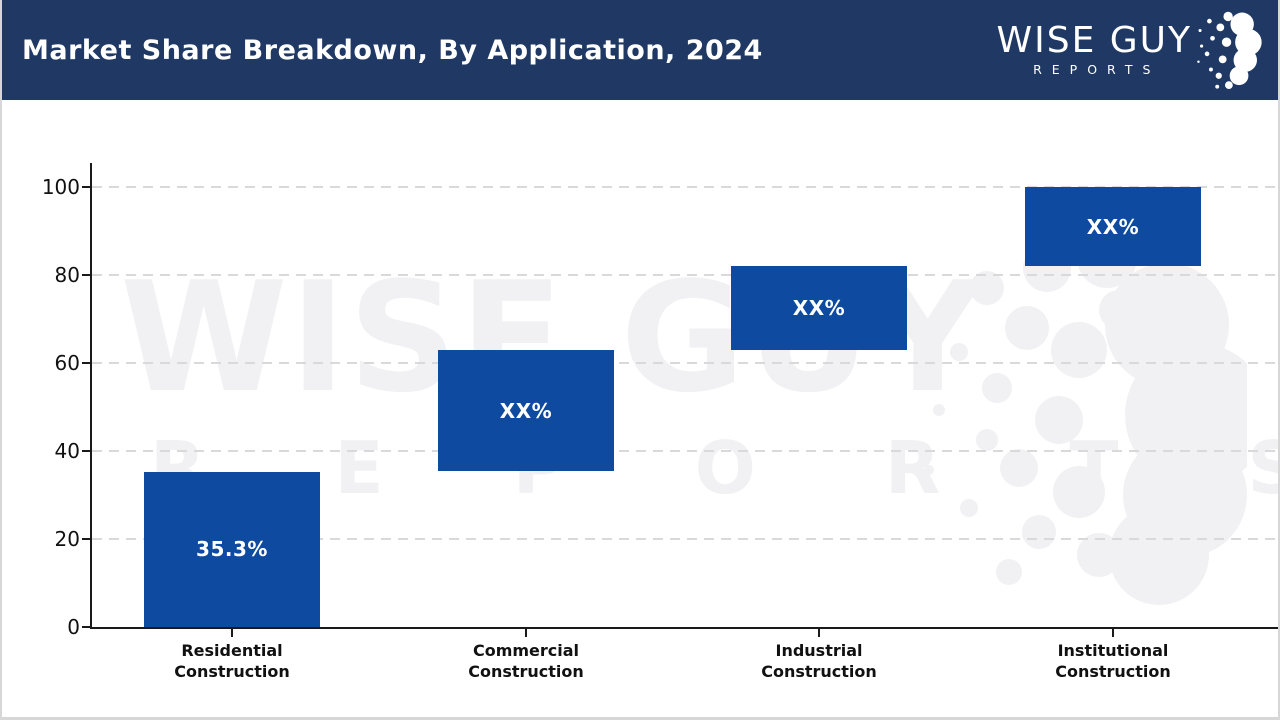 The width and height of the screenshot is (1280, 720). Describe the element at coordinates (232, 661) in the screenshot. I see `x-tick-label: Residential Construction` at that location.